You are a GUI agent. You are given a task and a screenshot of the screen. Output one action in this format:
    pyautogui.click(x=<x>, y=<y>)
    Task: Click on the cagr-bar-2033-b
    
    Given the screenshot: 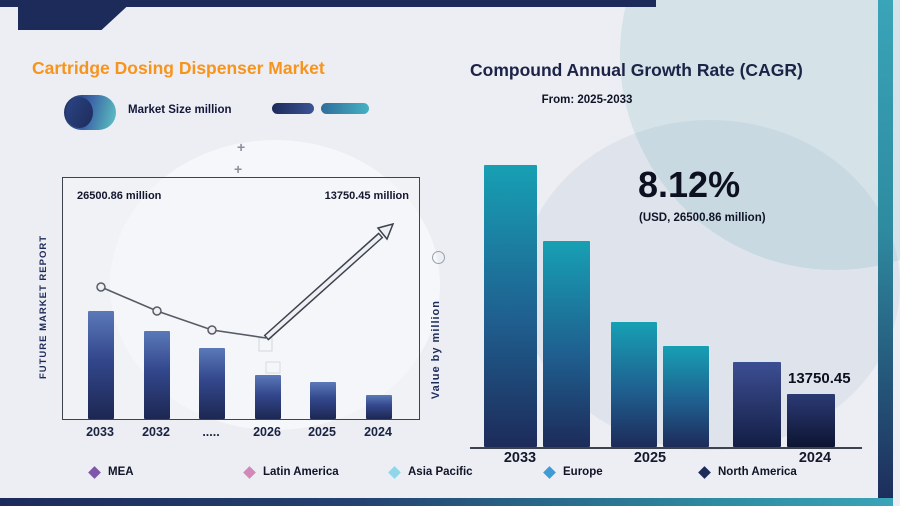 What is the action you would take?
    pyautogui.click(x=566, y=344)
    